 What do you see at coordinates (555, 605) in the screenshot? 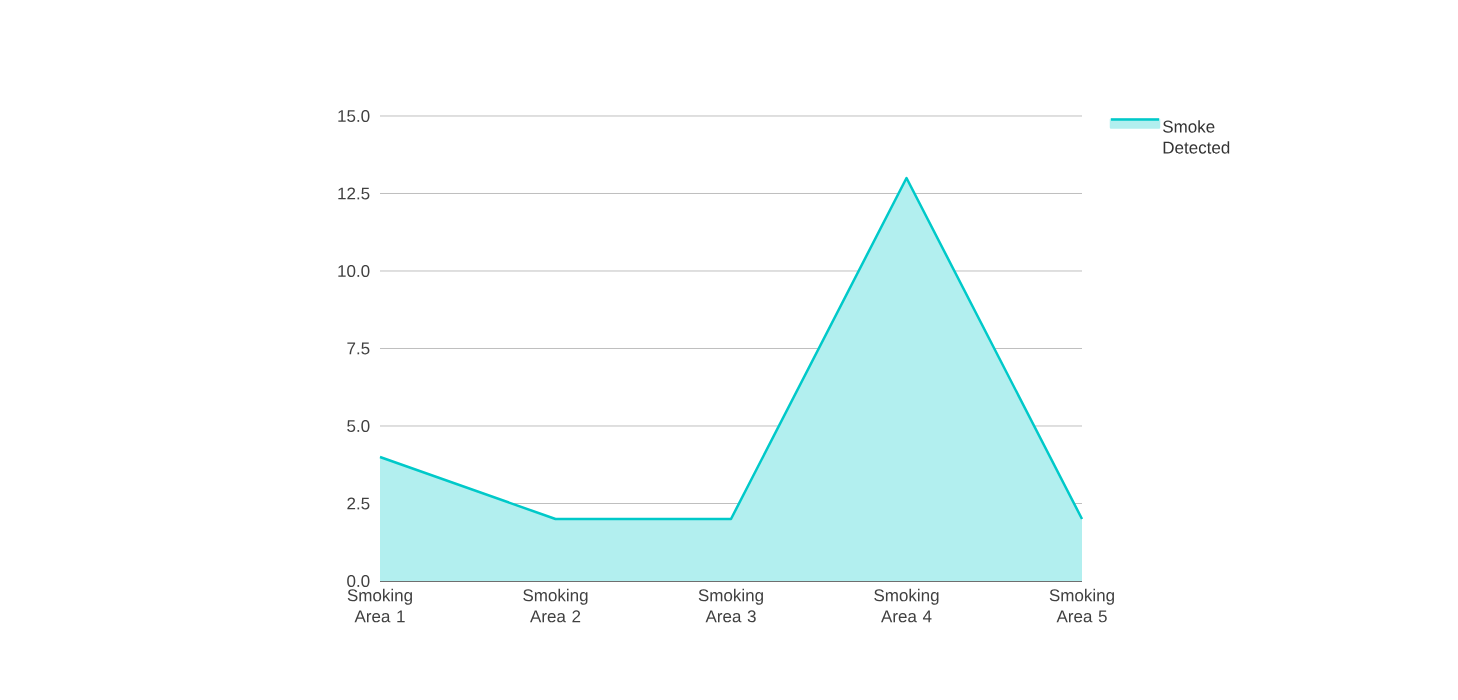
I see `x-tick-label: Smoking Area 2` at bounding box center [555, 605].